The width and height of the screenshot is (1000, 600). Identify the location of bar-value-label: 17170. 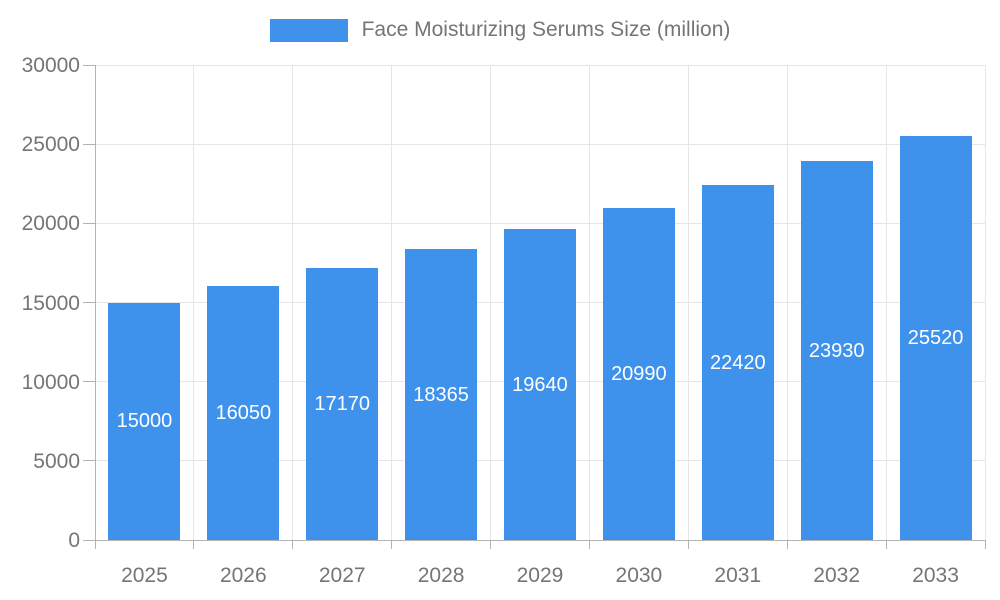
(342, 404).